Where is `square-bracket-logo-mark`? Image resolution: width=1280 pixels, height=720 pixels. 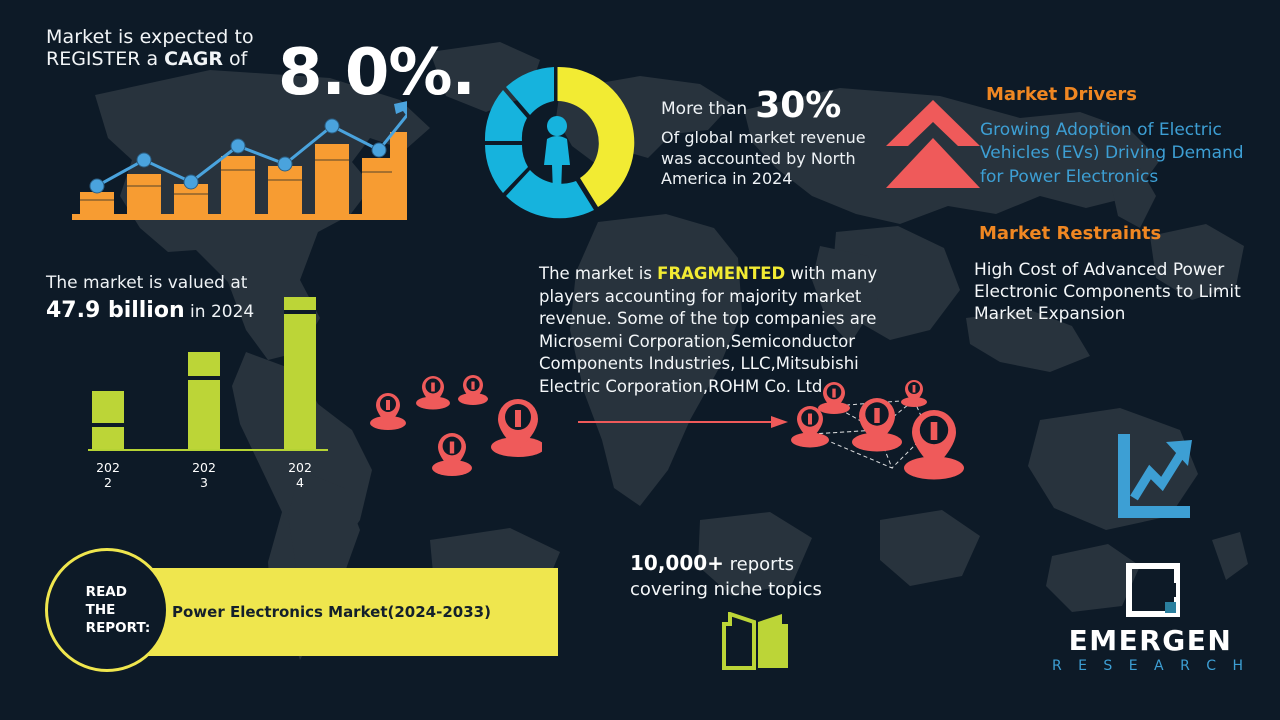
square-bracket-logo-mark is located at coordinates (1153, 590).